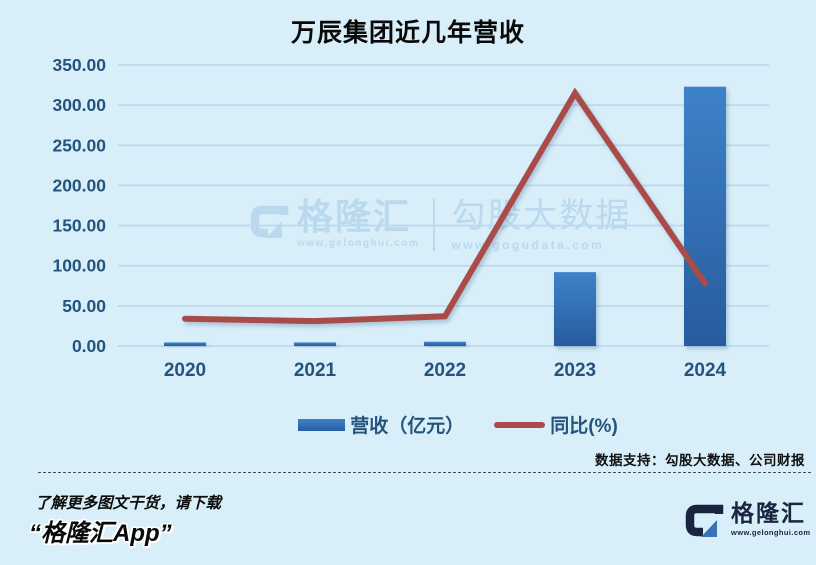 The width and height of the screenshot is (816, 565). What do you see at coordinates (185, 370) in the screenshot?
I see `x-tick-label: 2020` at bounding box center [185, 370].